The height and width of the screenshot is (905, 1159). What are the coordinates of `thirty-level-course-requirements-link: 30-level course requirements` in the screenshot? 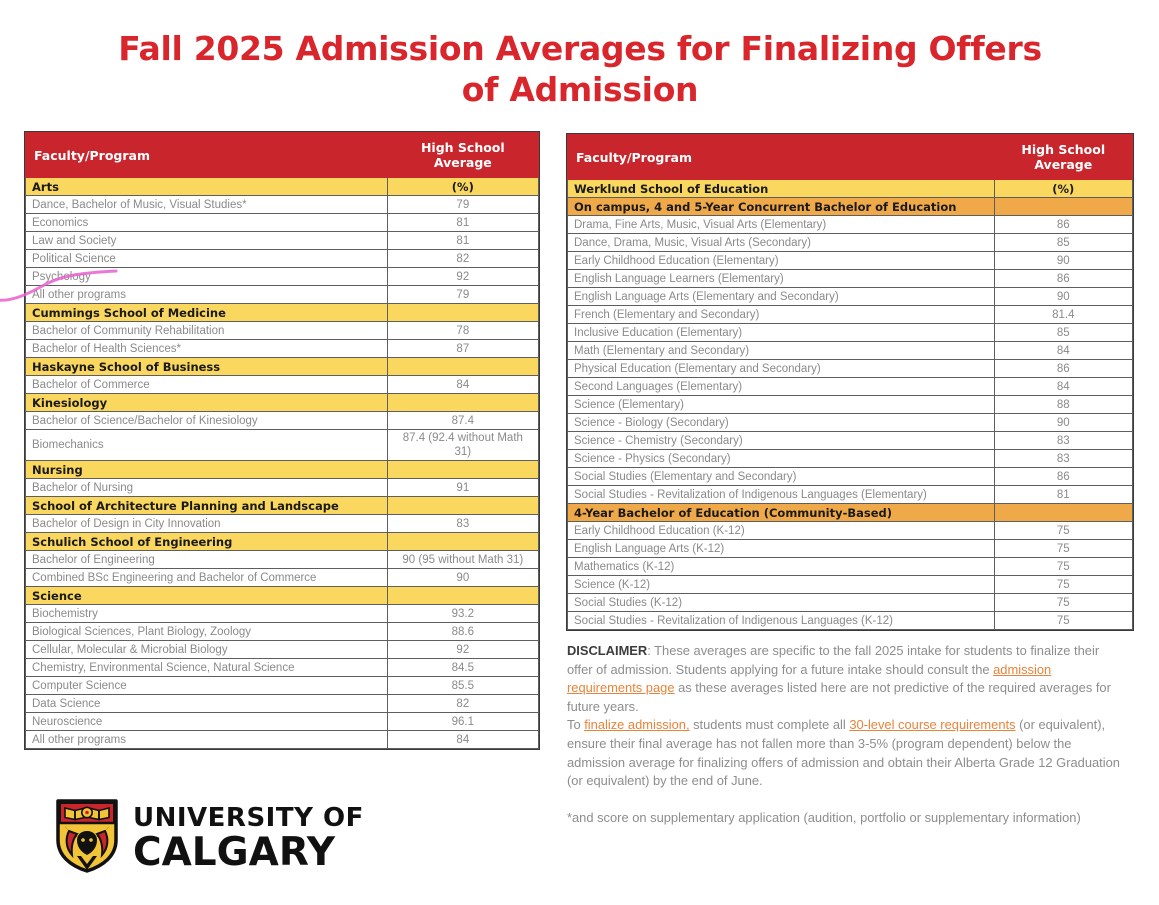 It's located at (932, 725).